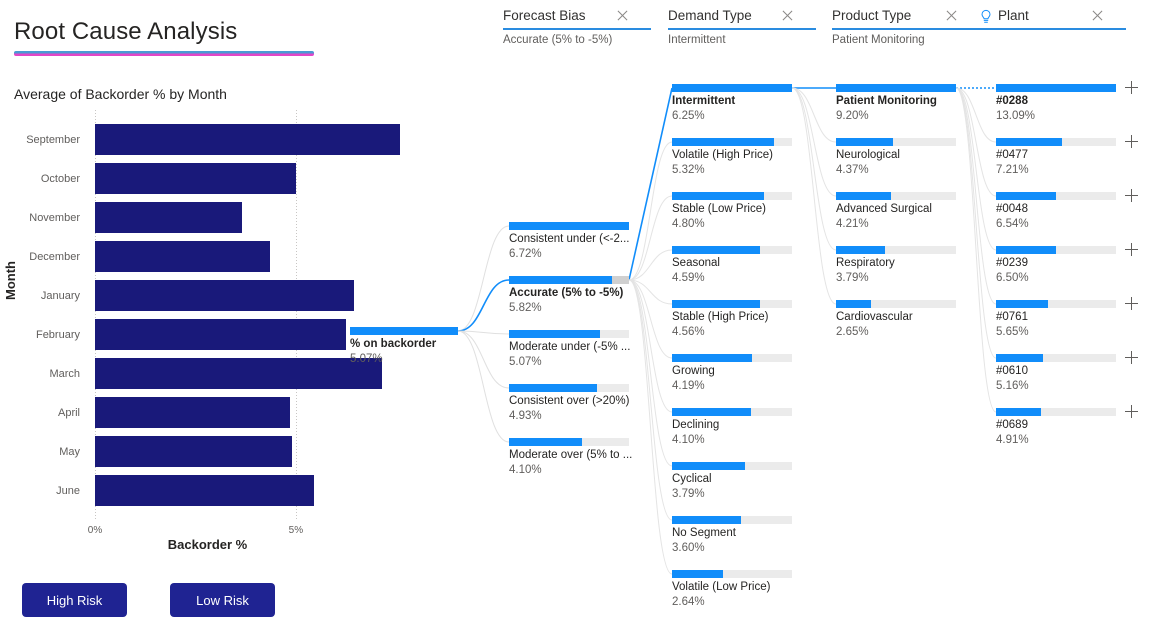 The height and width of the screenshot is (640, 1150). What do you see at coordinates (1012, 371) in the screenshot?
I see `node-label: #0610` at bounding box center [1012, 371].